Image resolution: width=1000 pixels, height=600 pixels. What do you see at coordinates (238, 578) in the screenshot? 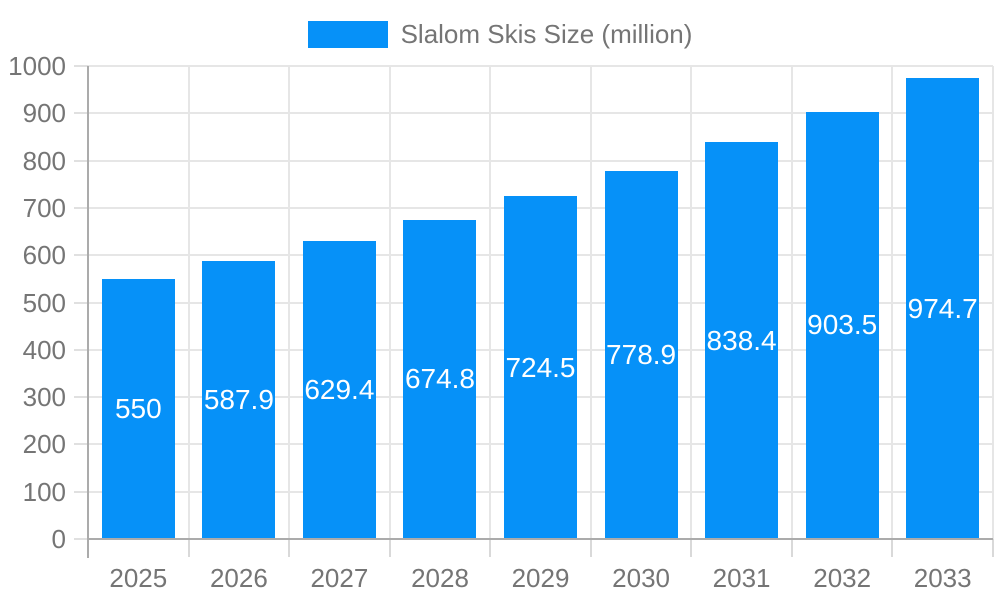
I see `x-axis-label: 2026` at bounding box center [238, 578].